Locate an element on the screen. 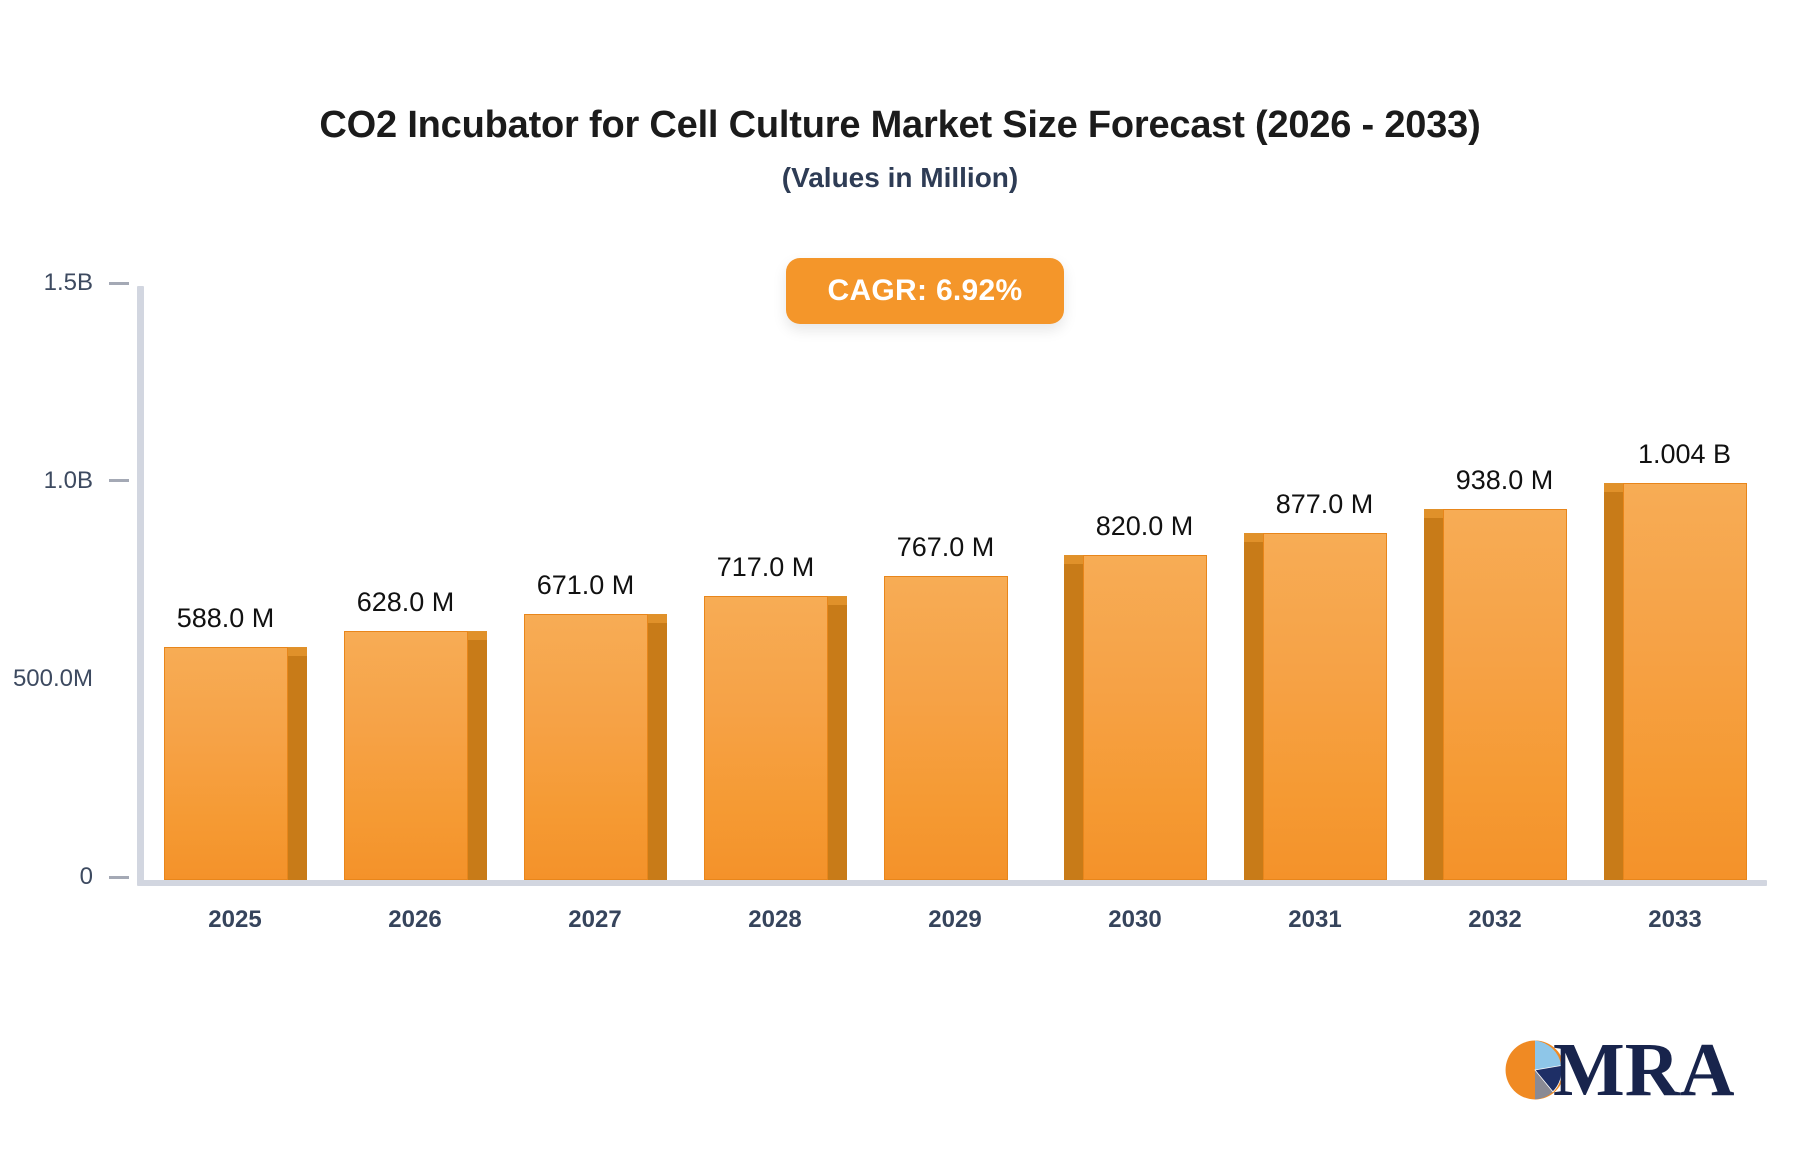 The width and height of the screenshot is (1800, 1156). y-axis-tick-label: 1.5B is located at coordinates (68, 282).